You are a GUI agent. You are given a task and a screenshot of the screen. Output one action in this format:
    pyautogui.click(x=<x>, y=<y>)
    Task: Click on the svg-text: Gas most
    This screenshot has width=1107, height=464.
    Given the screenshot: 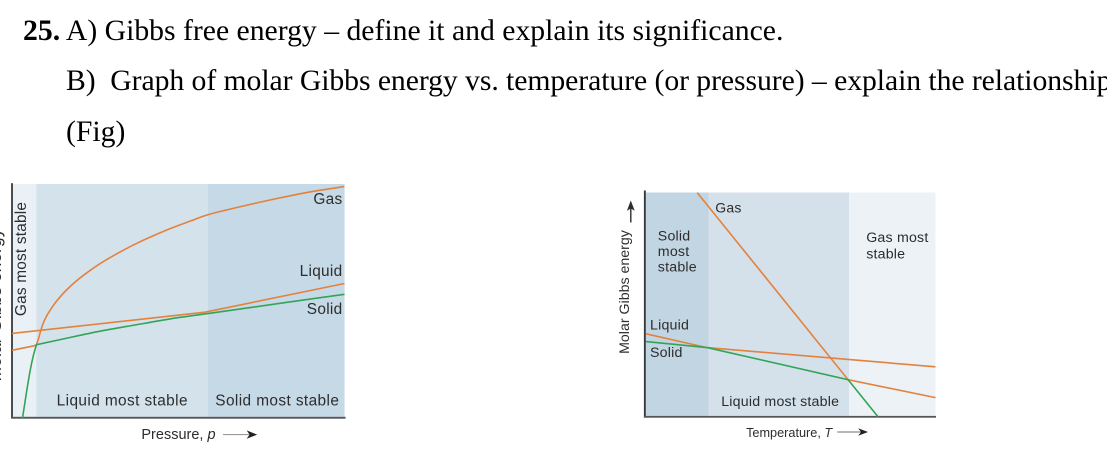 What is the action you would take?
    pyautogui.click(x=897, y=238)
    